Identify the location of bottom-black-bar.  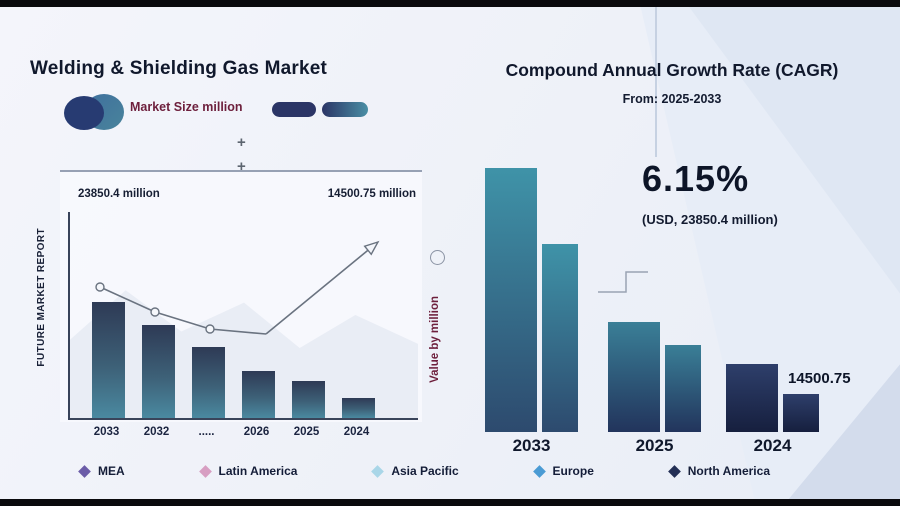
(450, 502).